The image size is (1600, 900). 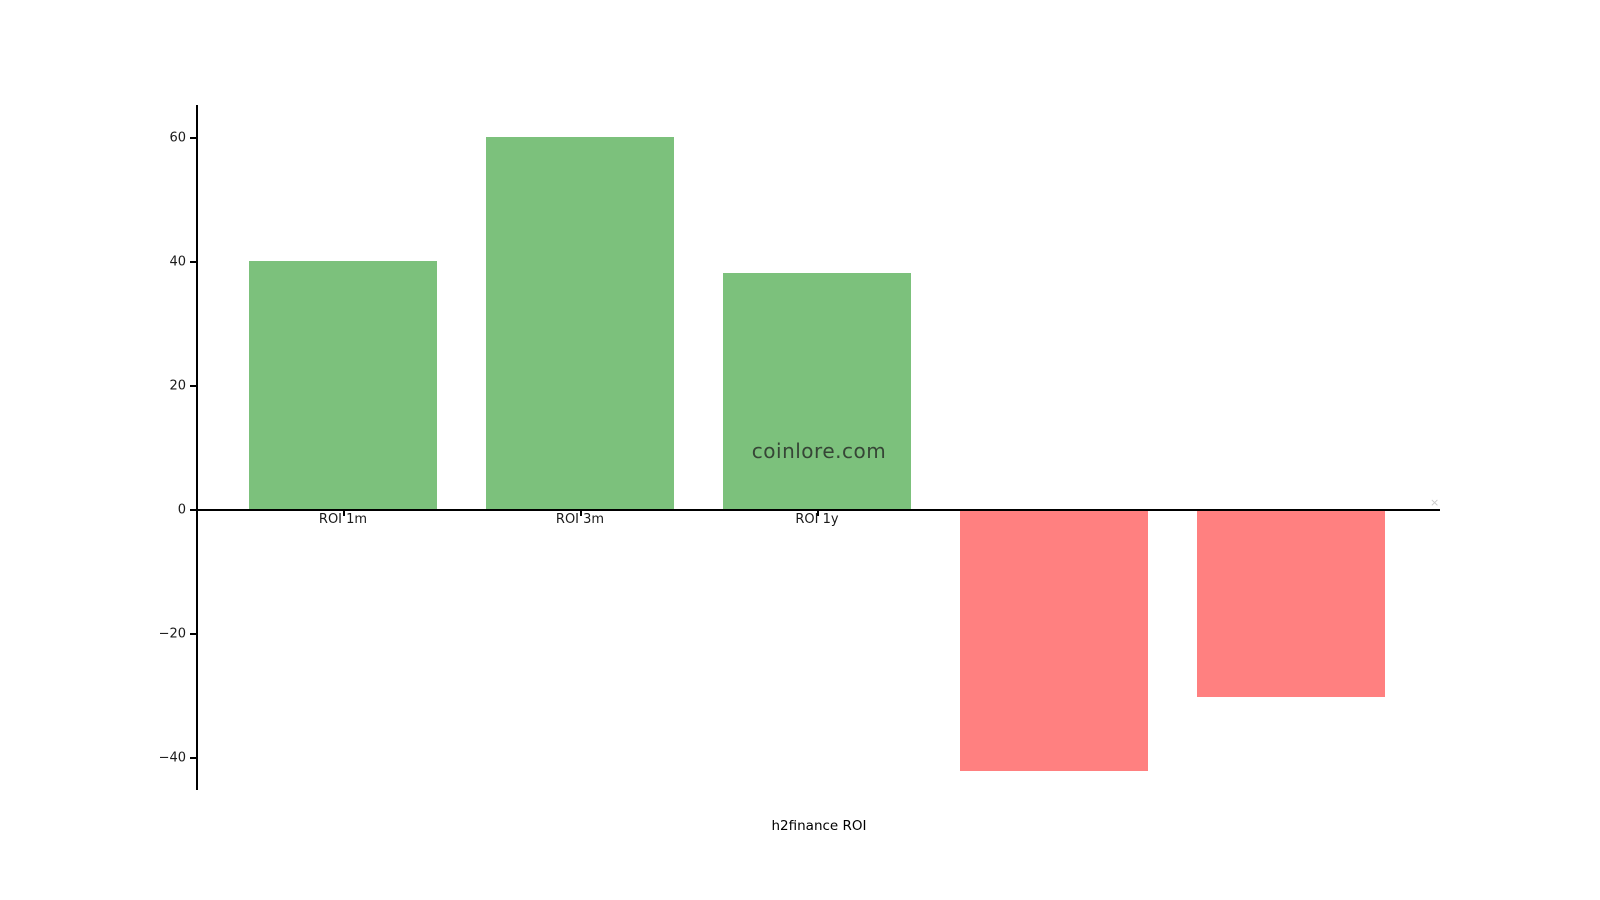 What do you see at coordinates (819, 826) in the screenshot?
I see `chart-title: h2finance ROI` at bounding box center [819, 826].